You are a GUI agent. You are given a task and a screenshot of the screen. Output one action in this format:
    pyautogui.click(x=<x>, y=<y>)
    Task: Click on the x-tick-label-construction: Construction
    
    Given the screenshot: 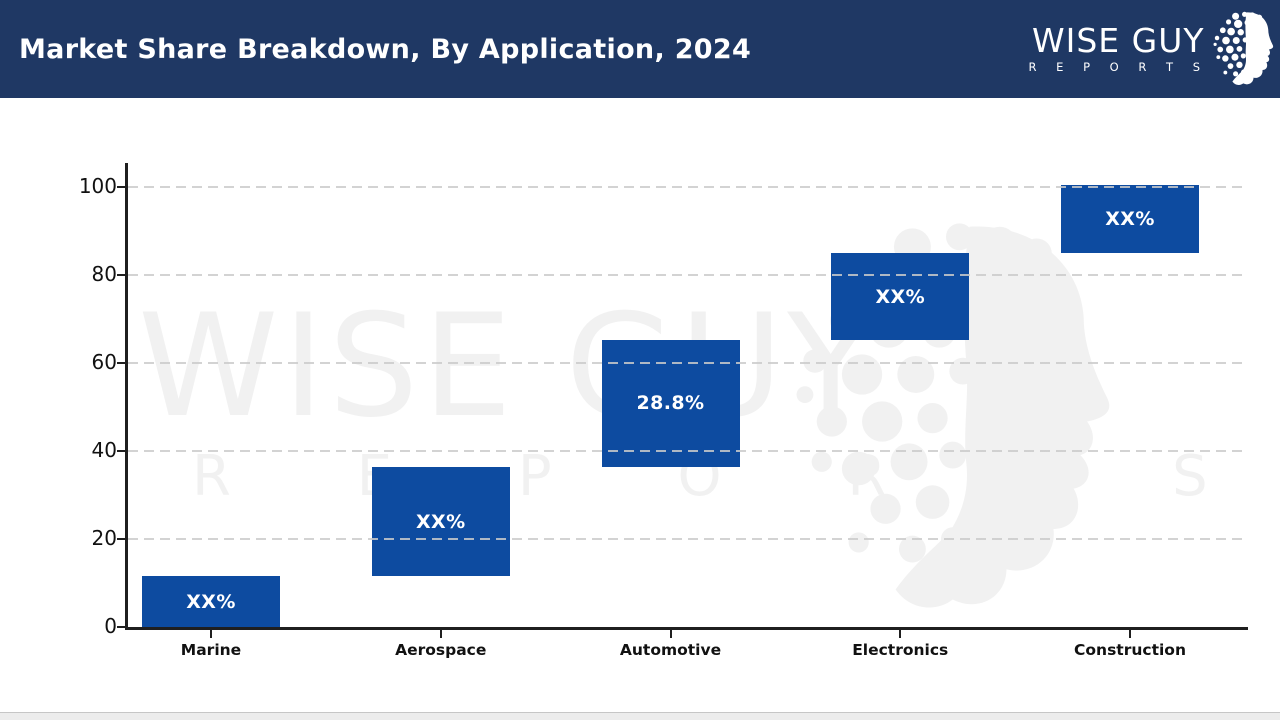 What is the action you would take?
    pyautogui.click(x=1130, y=650)
    